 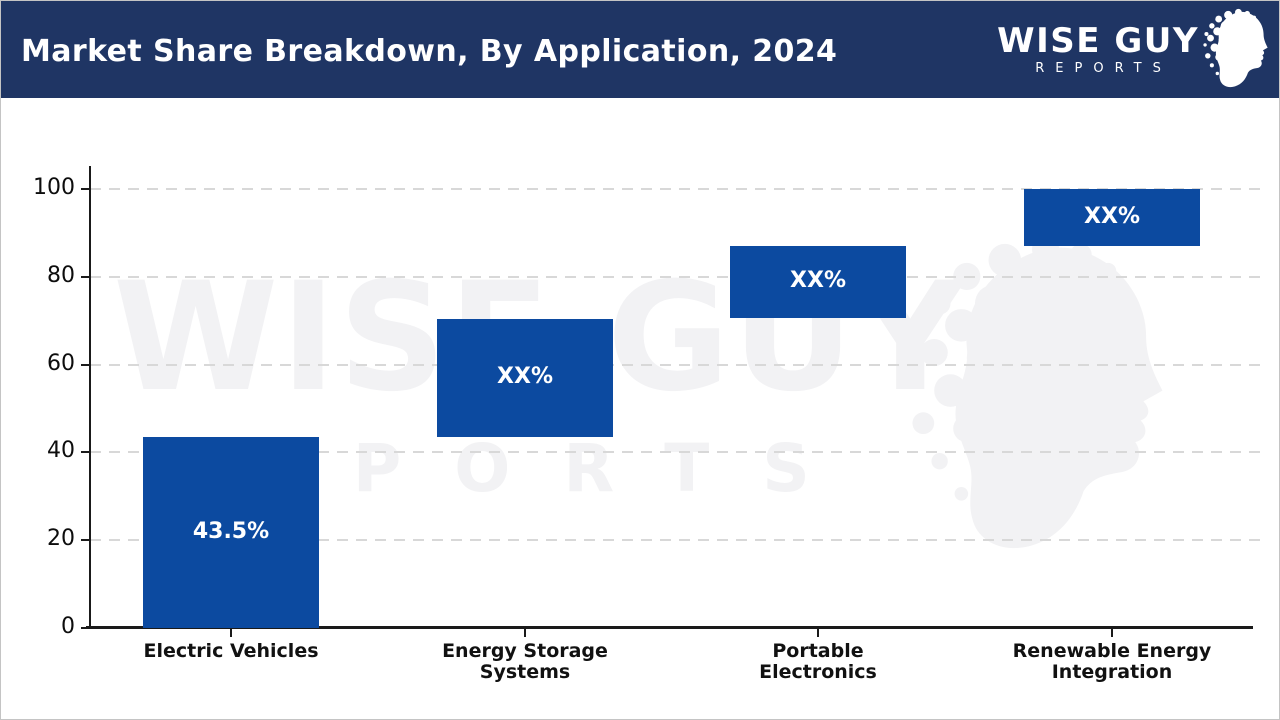 I want to click on y-tick-label-20: 20, so click(x=61, y=539).